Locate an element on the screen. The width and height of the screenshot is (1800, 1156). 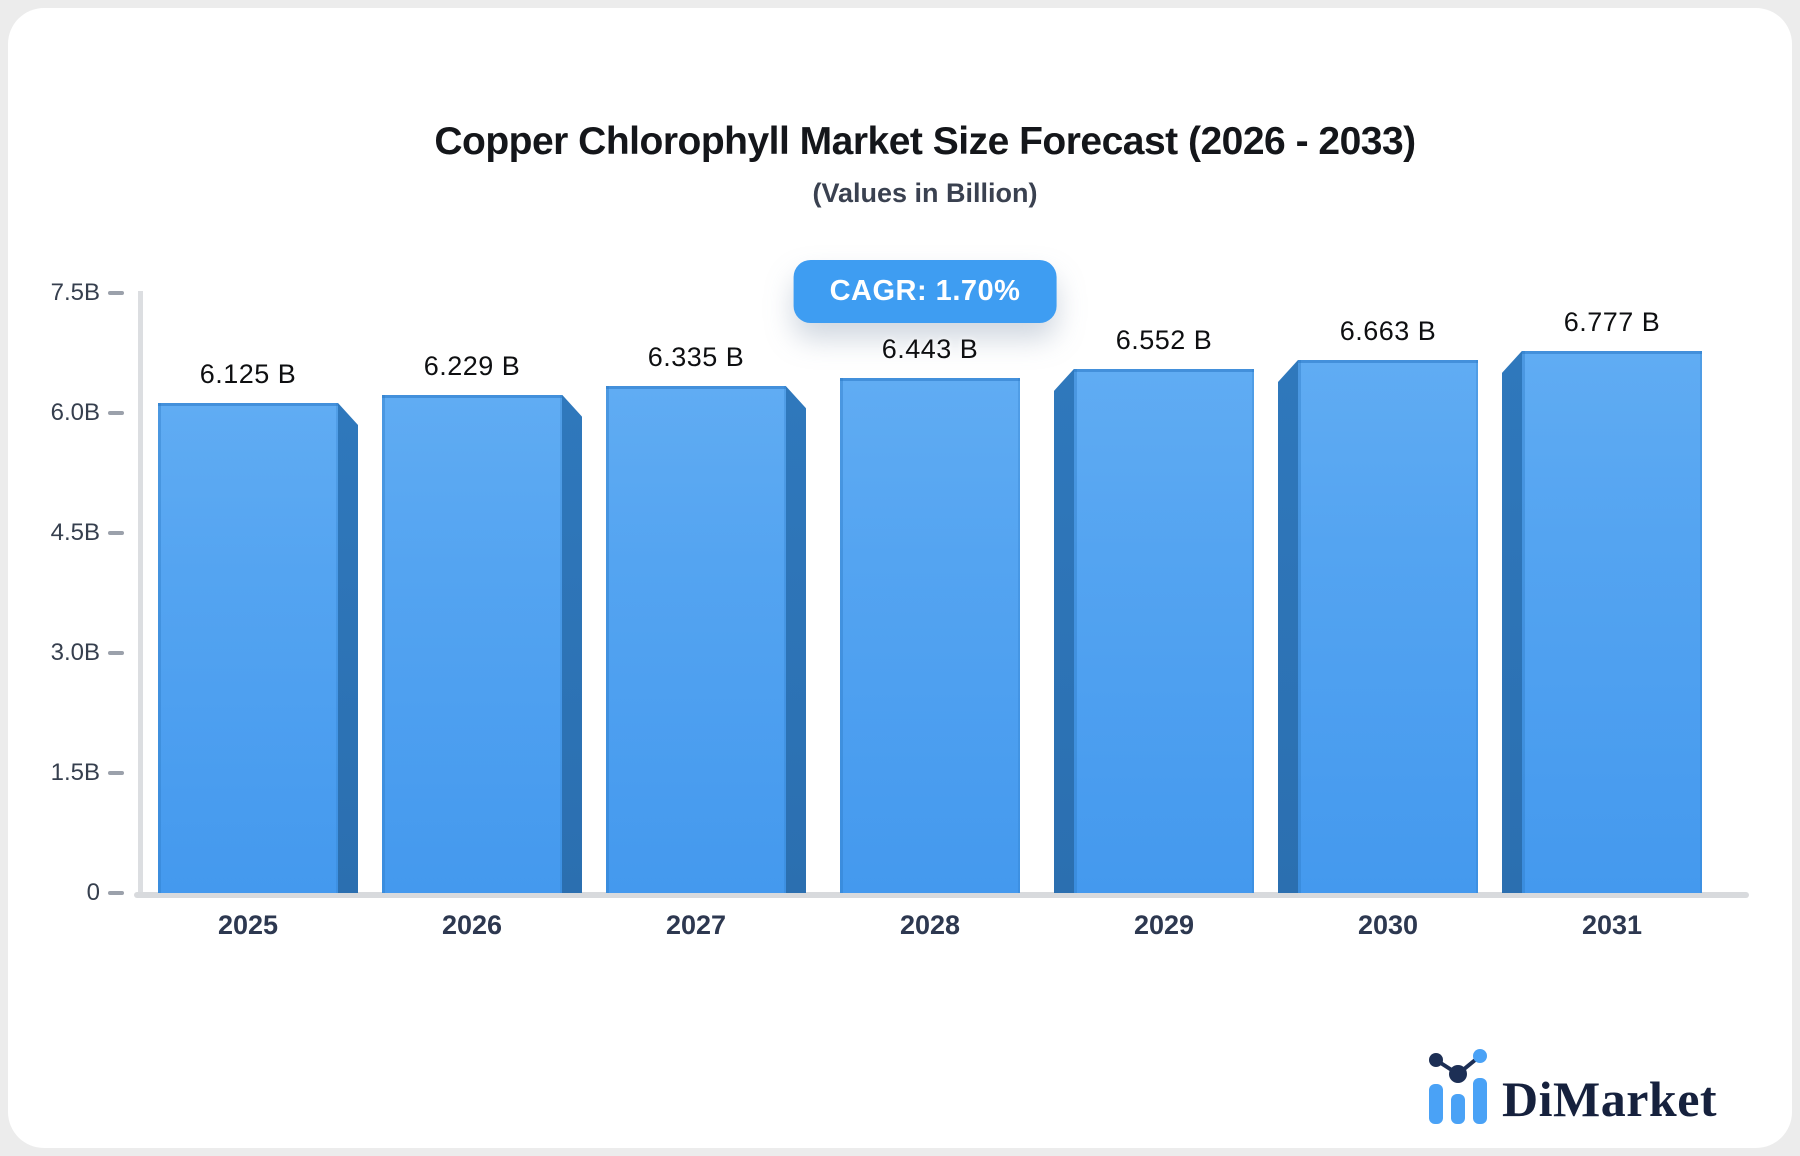
x-axis-line is located at coordinates (941, 895).